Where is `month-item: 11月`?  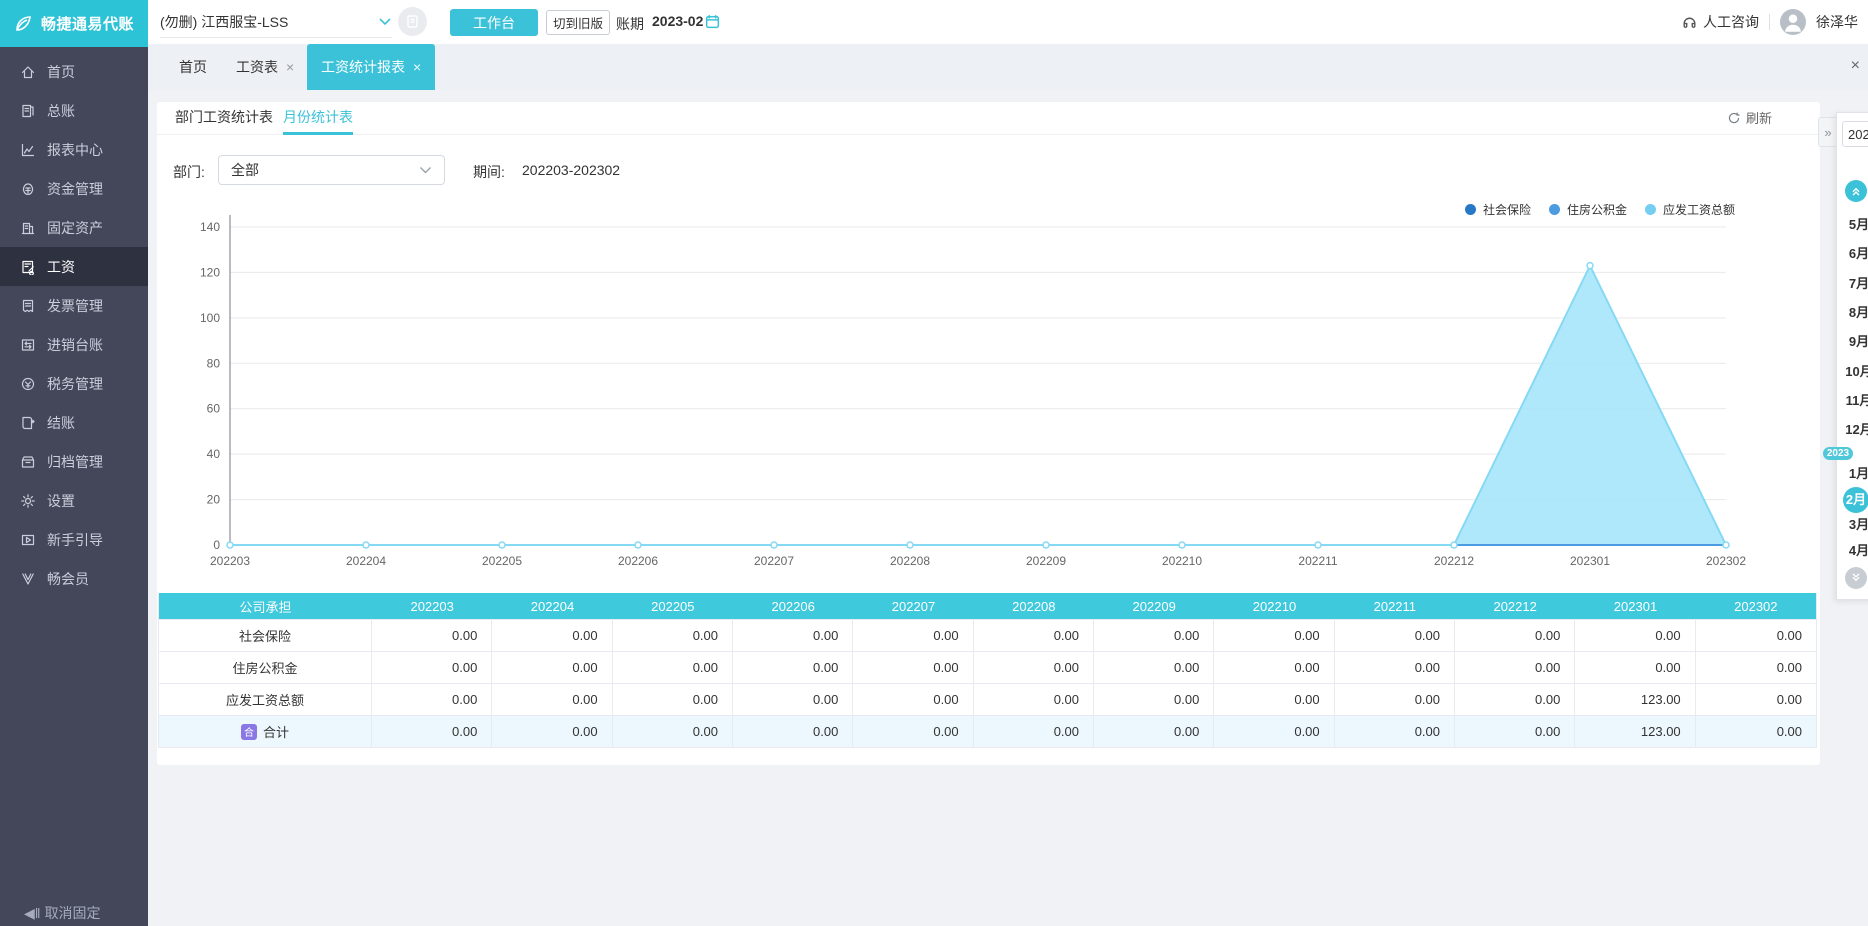 month-item: 11月 is located at coordinates (1856, 400).